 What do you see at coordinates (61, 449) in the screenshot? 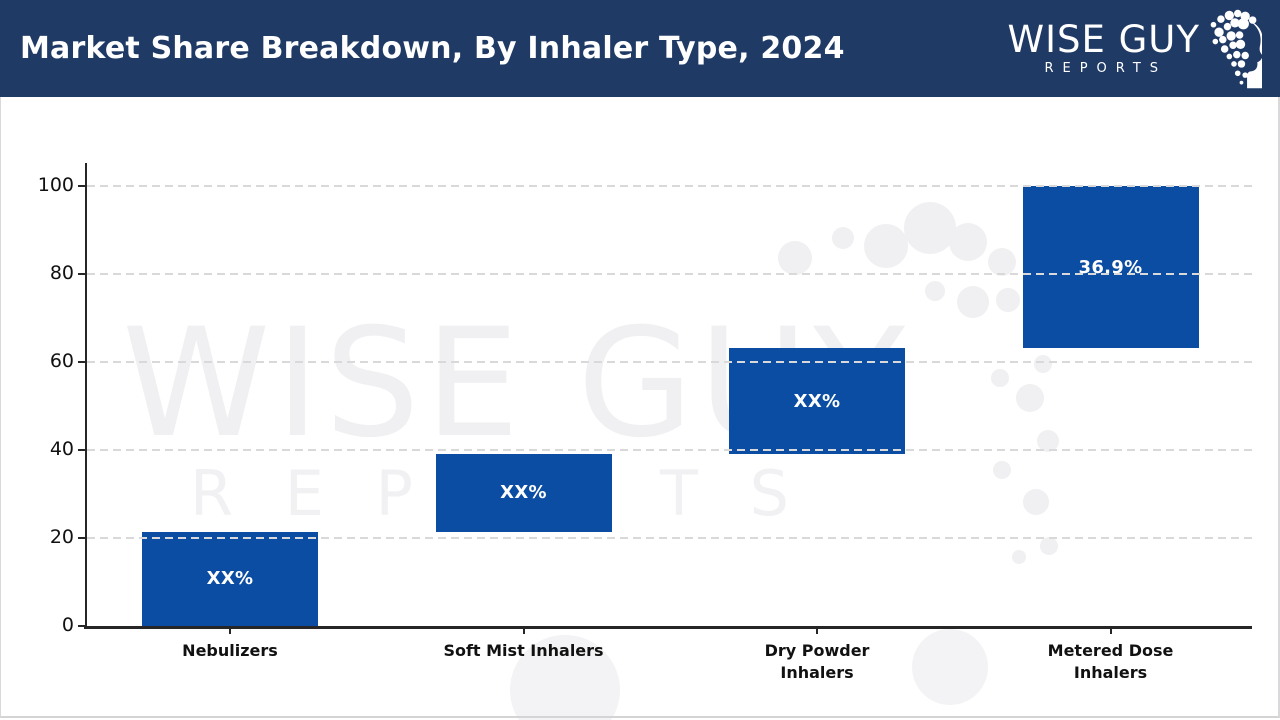
I see `y-tick-label-40: 40` at bounding box center [61, 449].